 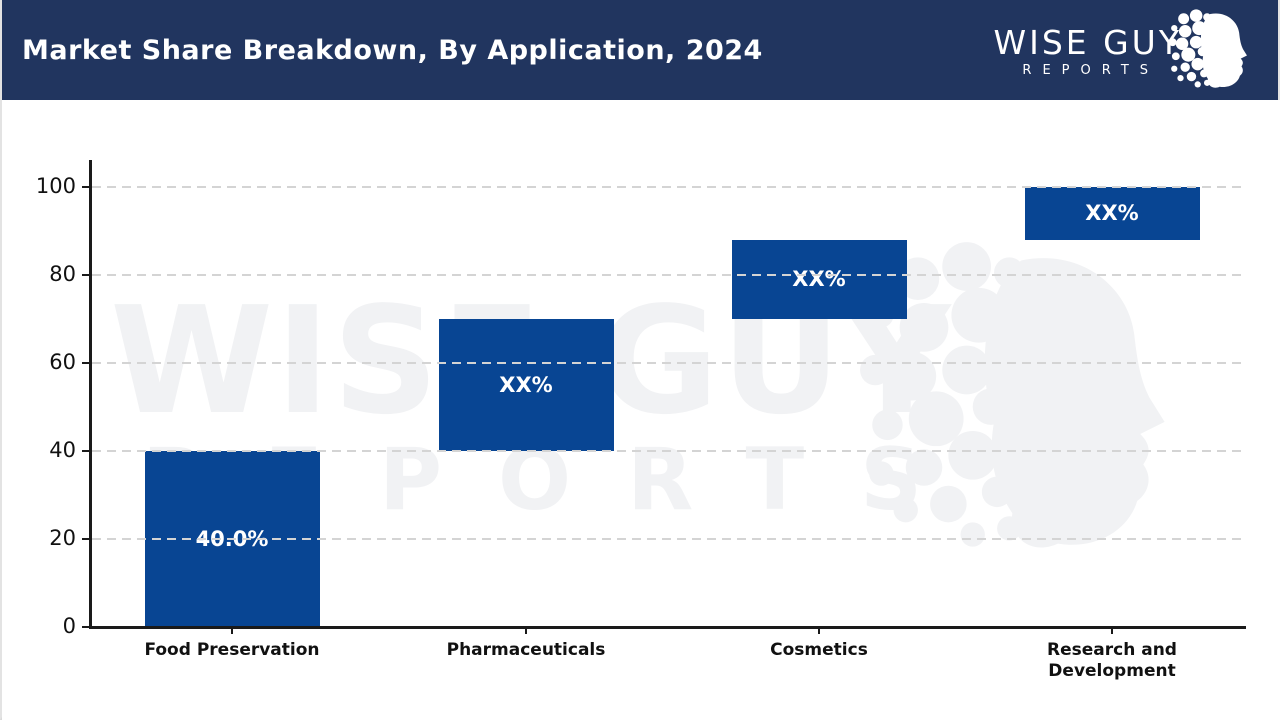 What do you see at coordinates (69, 626) in the screenshot?
I see `y-tick-label-0: 0` at bounding box center [69, 626].